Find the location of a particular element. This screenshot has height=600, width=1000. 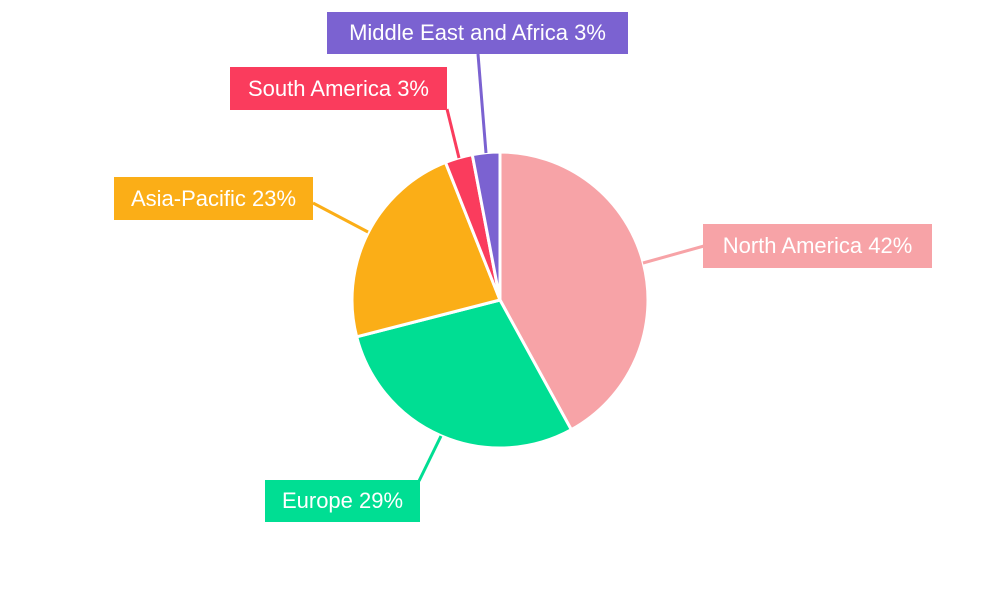

label-north-america: North America 42% is located at coordinates (817, 246).